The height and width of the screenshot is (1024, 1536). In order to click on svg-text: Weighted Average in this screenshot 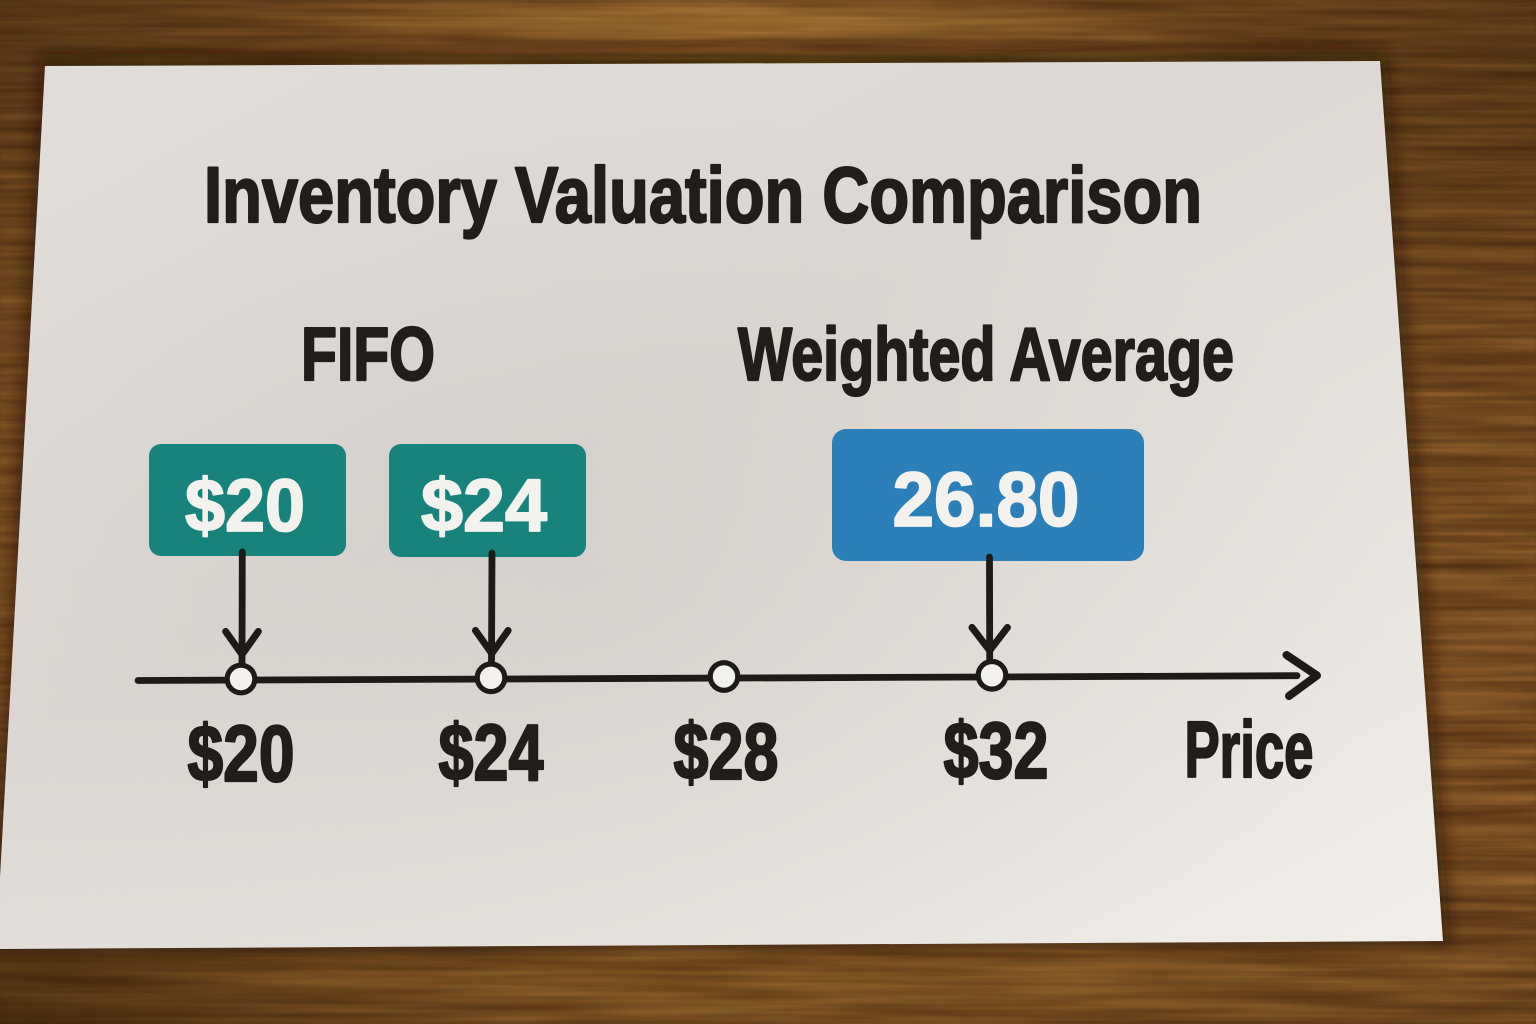, I will do `click(986, 354)`.